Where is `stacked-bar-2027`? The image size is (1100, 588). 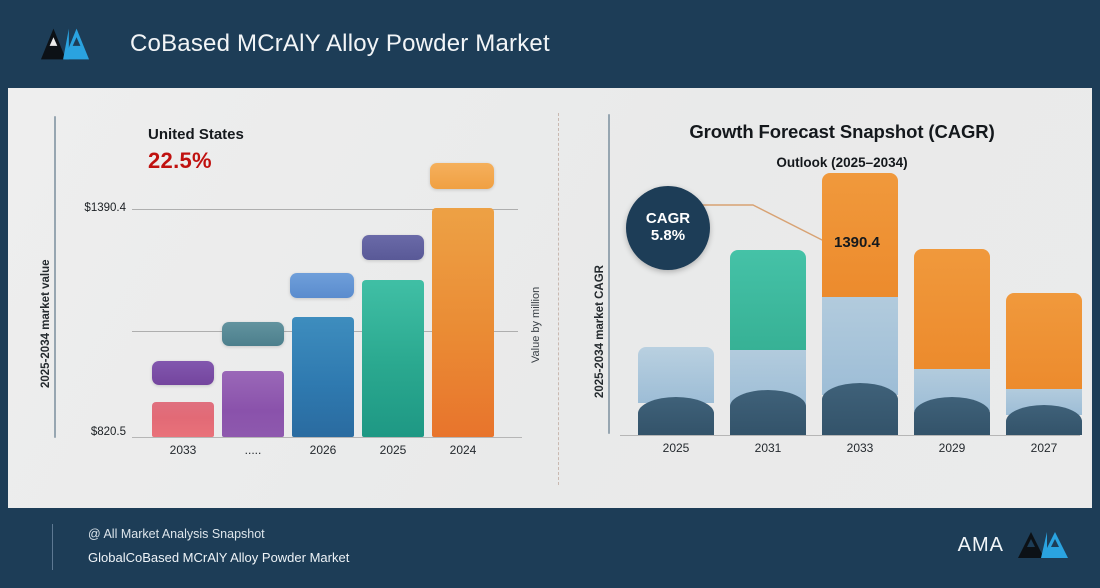 stacked-bar-2027 is located at coordinates (1044, 364).